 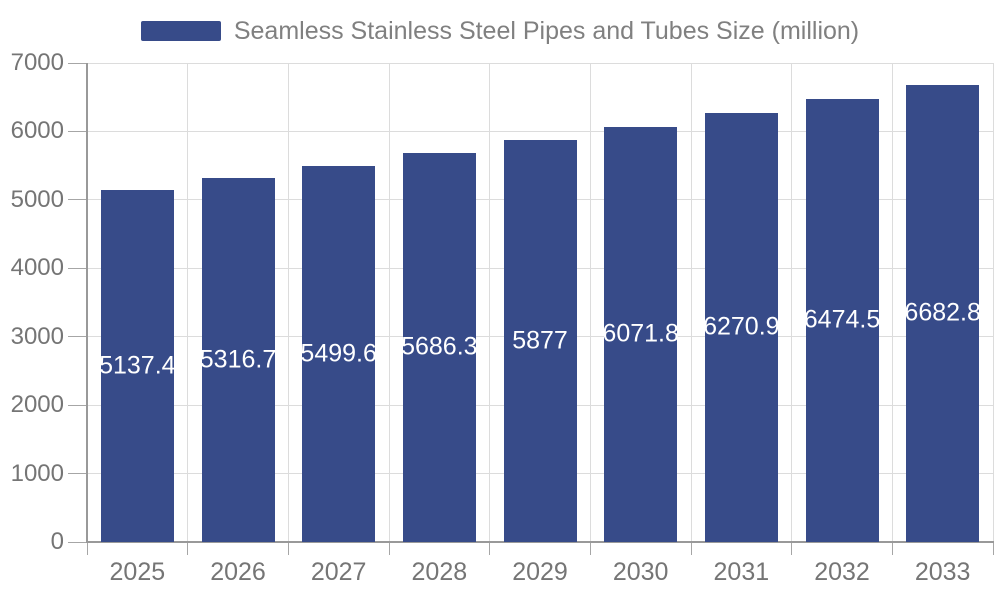 What do you see at coordinates (37, 199) in the screenshot?
I see `y-axis-tick-label: 5000` at bounding box center [37, 199].